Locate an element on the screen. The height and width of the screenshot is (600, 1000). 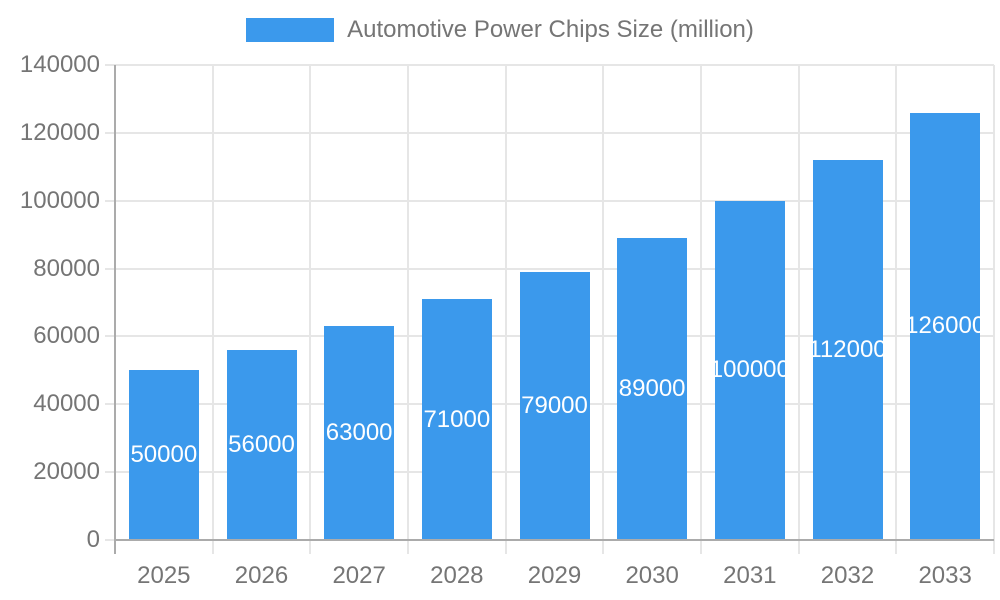
x-axis-label: 2025 is located at coordinates (164, 575).